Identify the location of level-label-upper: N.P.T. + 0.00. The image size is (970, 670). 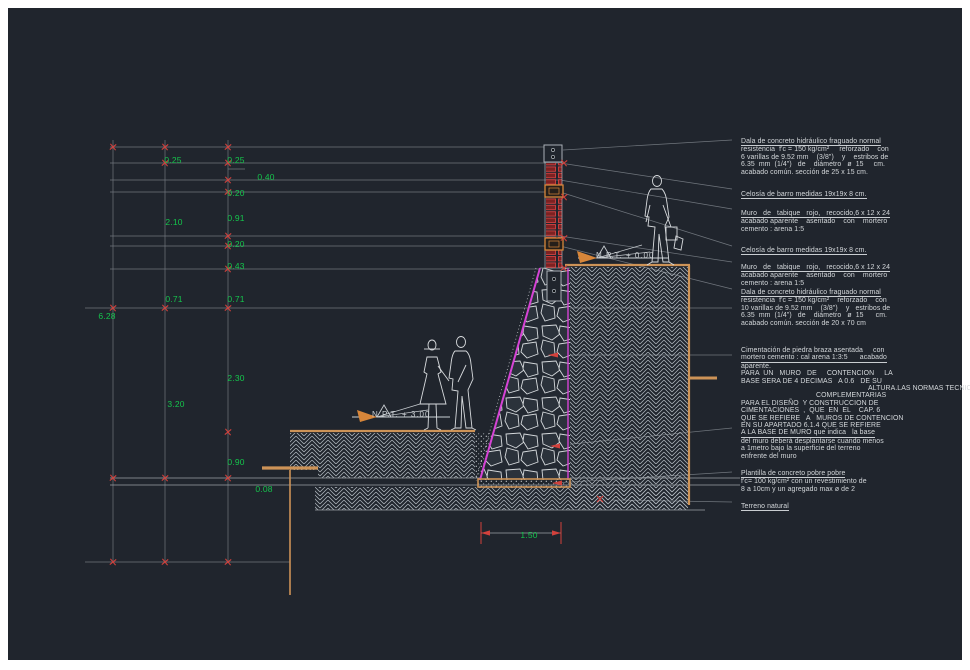
(625, 255).